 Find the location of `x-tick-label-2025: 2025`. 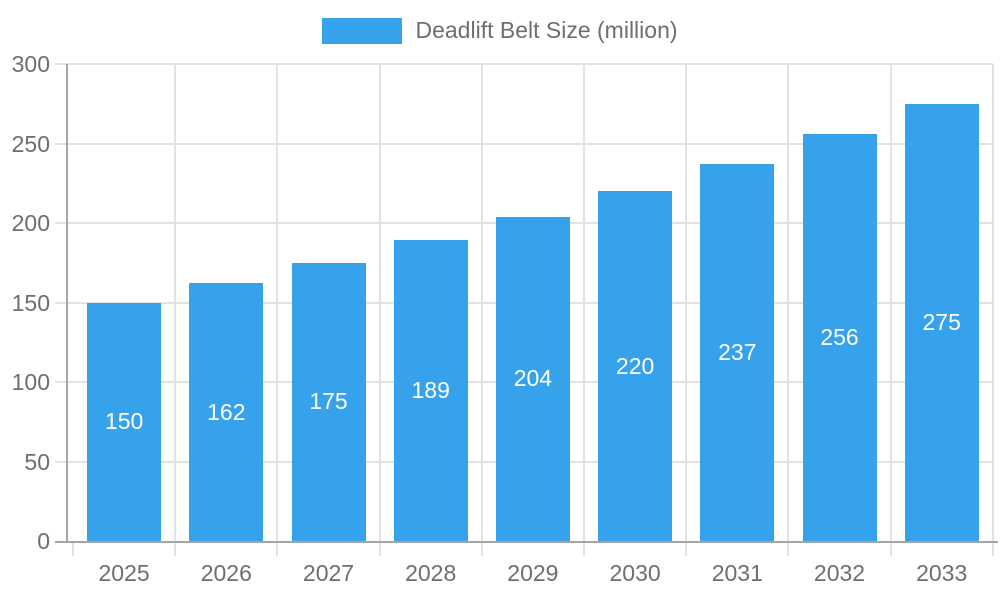

x-tick-label-2025: 2025 is located at coordinates (124, 573).